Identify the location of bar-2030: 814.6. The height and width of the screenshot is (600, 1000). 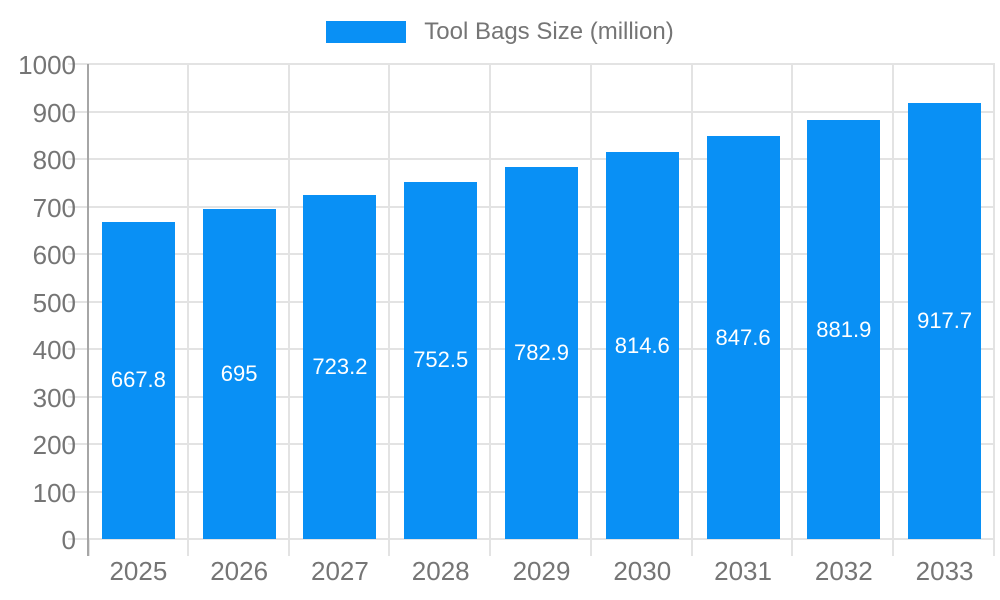
(642, 345).